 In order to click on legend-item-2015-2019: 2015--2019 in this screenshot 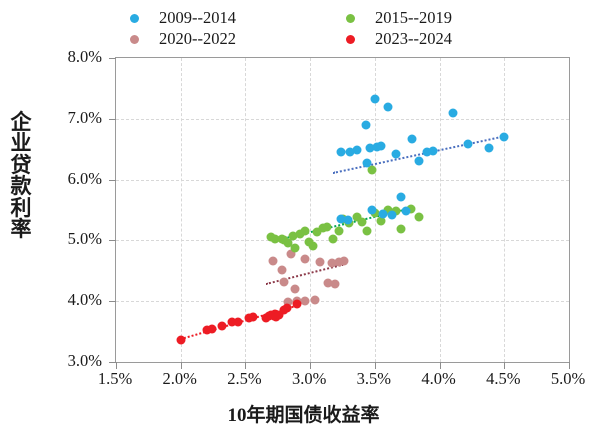, I will do `click(399, 18)`.